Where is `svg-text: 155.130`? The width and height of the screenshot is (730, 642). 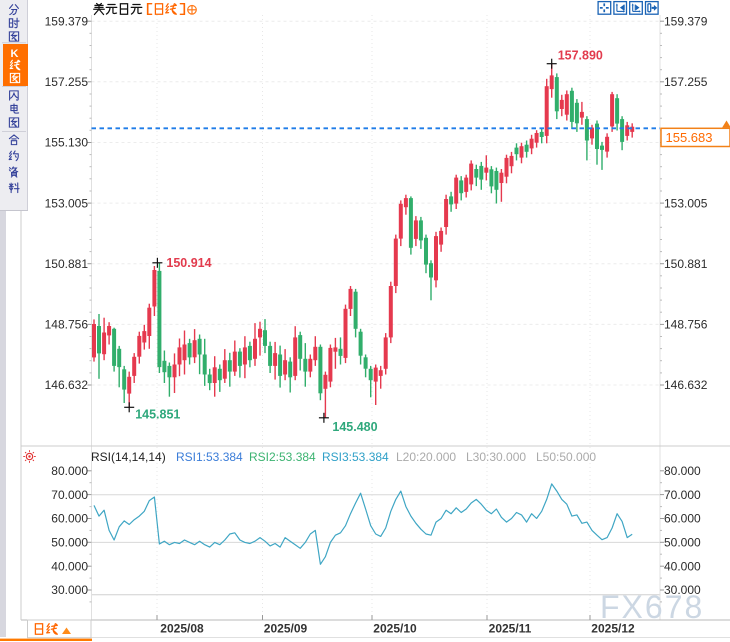
svg-text: 155.130 is located at coordinates (67, 143).